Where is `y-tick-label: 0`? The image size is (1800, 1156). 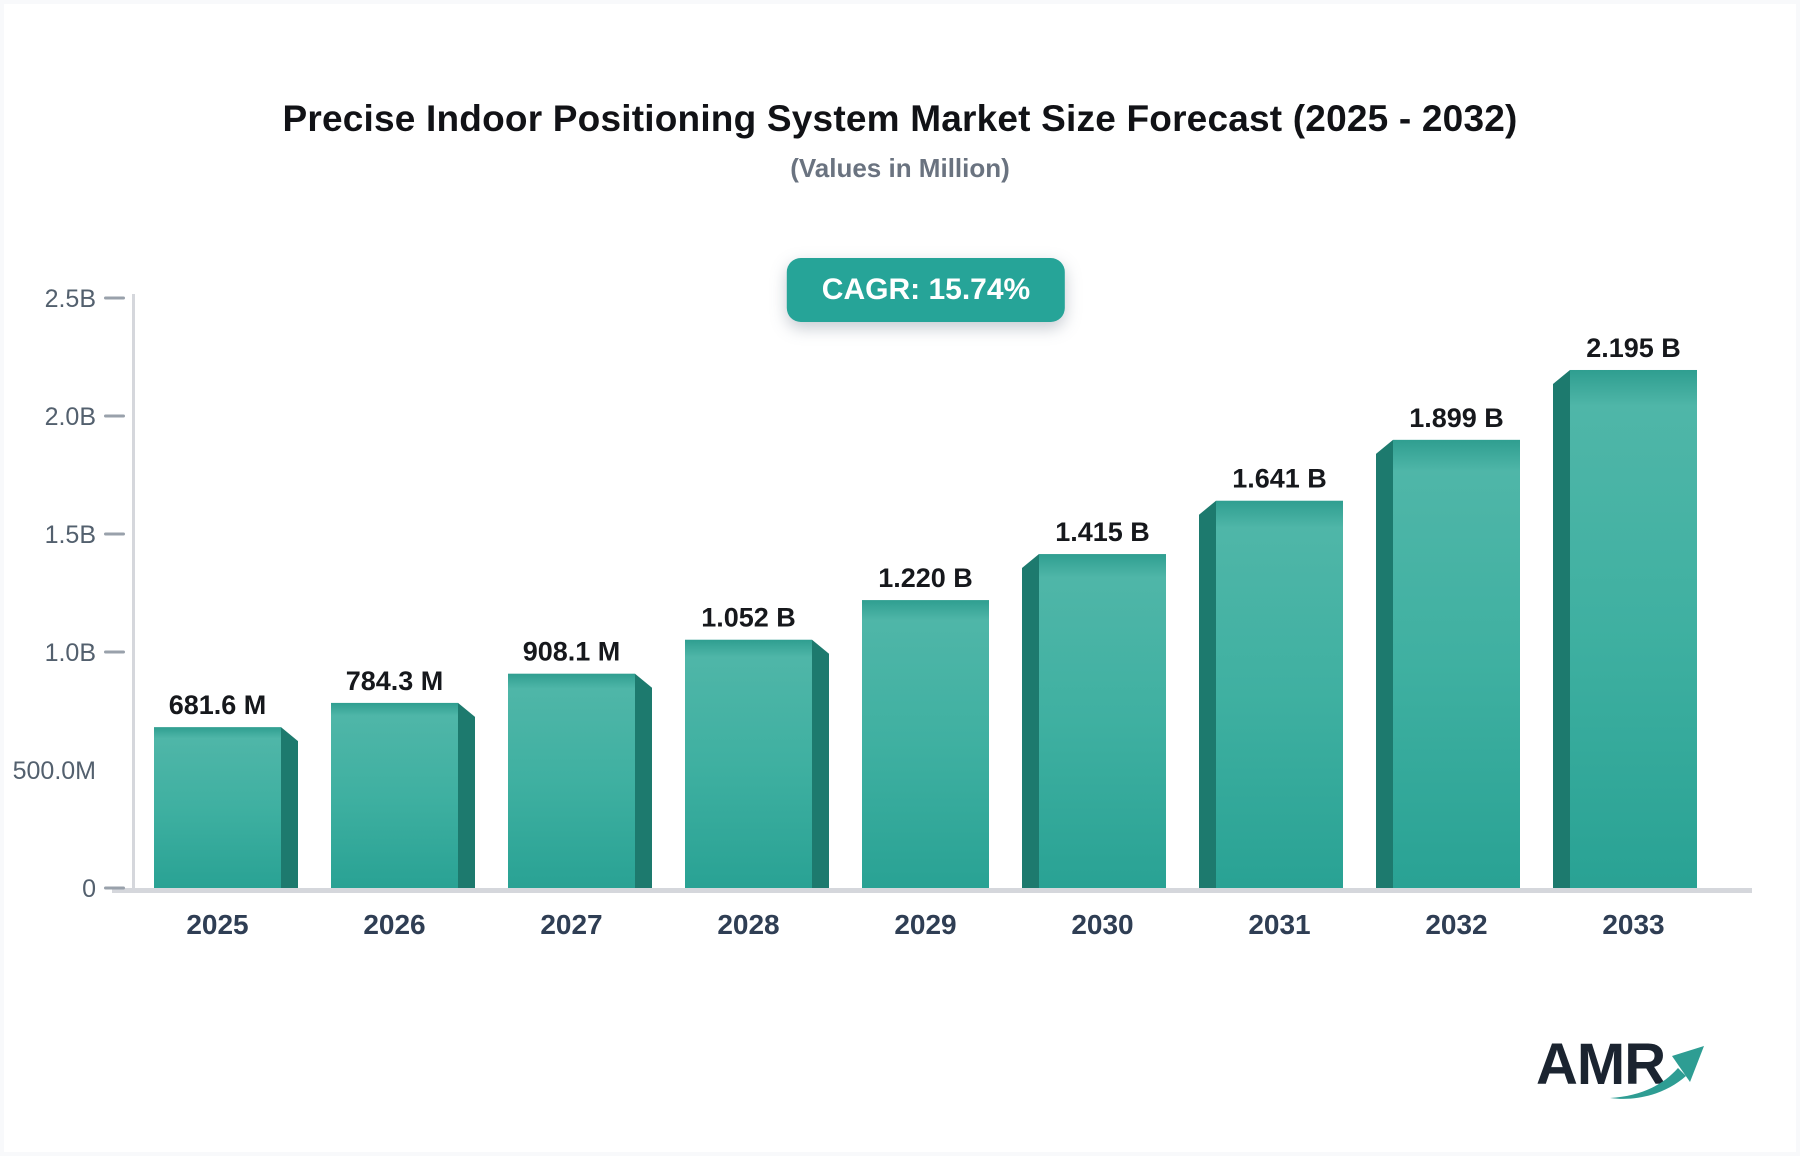 y-tick-label: 0 is located at coordinates (89, 889).